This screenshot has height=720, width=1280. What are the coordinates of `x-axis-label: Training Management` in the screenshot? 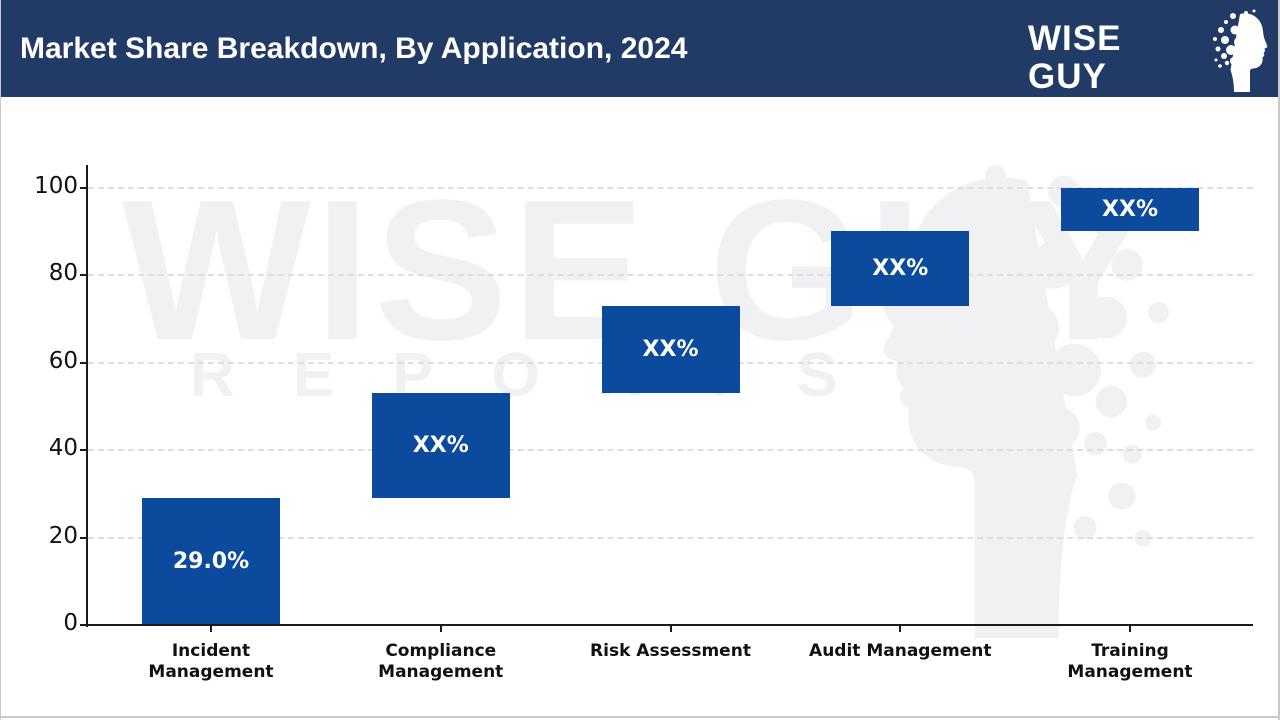 It's located at (1130, 661).